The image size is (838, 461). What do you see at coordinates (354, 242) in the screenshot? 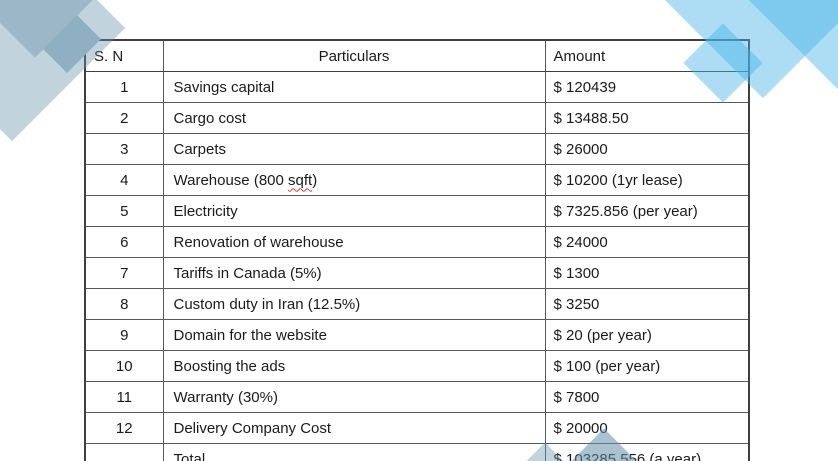
I see `cell-particulars: Renovation of warehouse` at bounding box center [354, 242].